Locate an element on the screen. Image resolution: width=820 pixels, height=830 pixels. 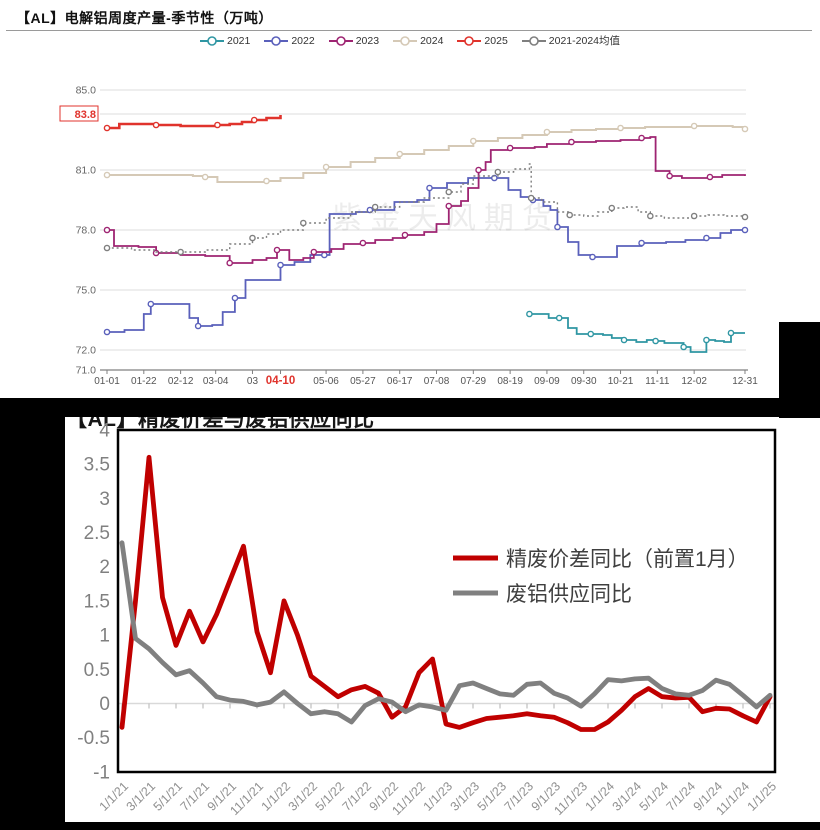
y-axis-label: 0 is located at coordinates (104, 704).